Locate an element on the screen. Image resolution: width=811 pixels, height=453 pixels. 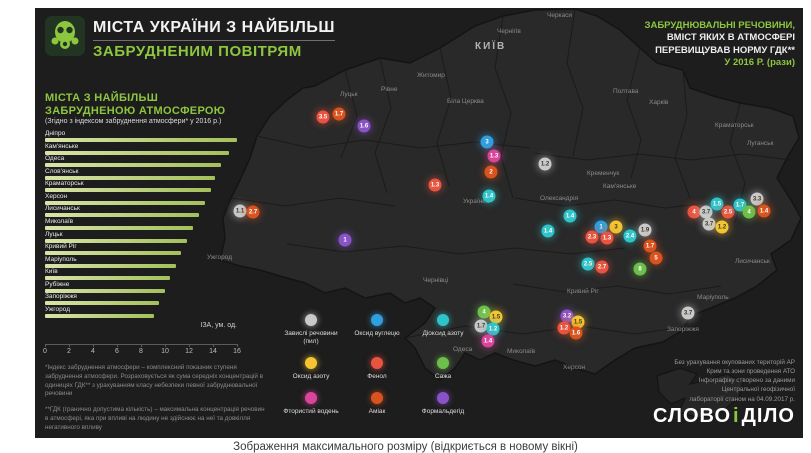
formaldehyde-legend-dot is located at coordinates (443, 398).